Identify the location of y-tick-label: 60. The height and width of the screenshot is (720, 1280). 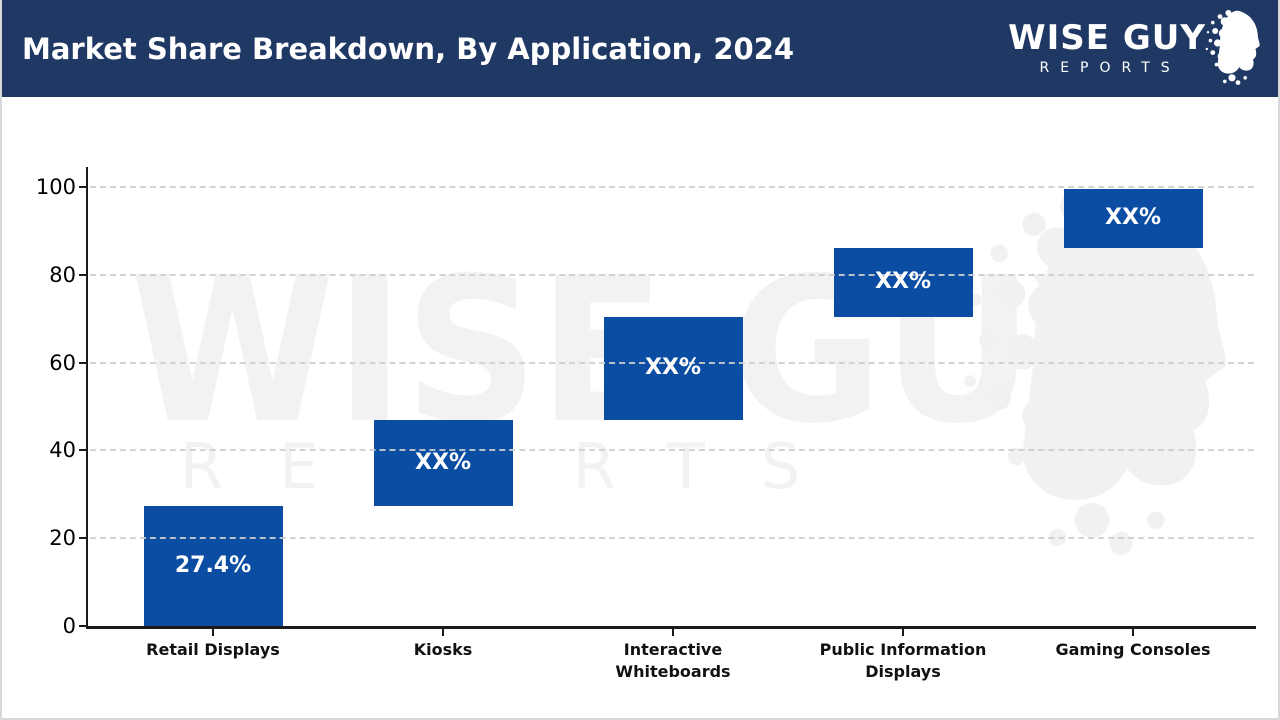
(62, 362).